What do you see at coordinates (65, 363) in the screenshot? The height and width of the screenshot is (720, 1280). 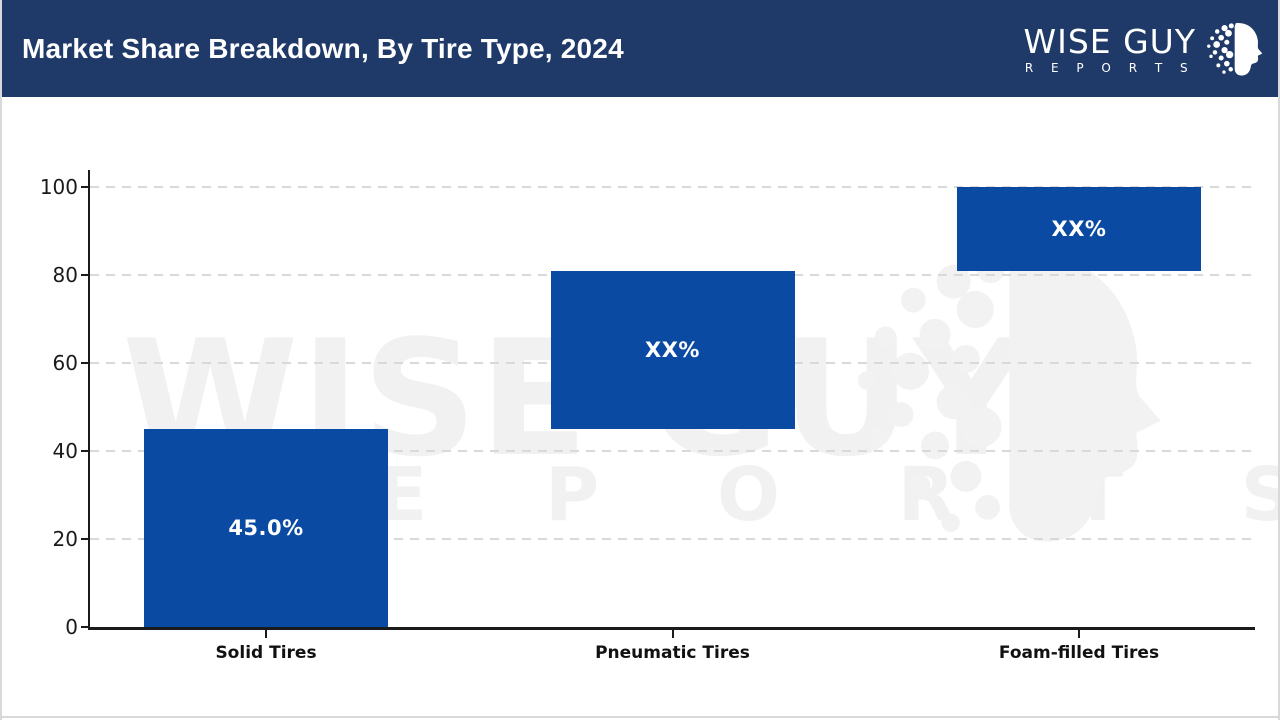 I see `y-tick-label: 60` at bounding box center [65, 363].